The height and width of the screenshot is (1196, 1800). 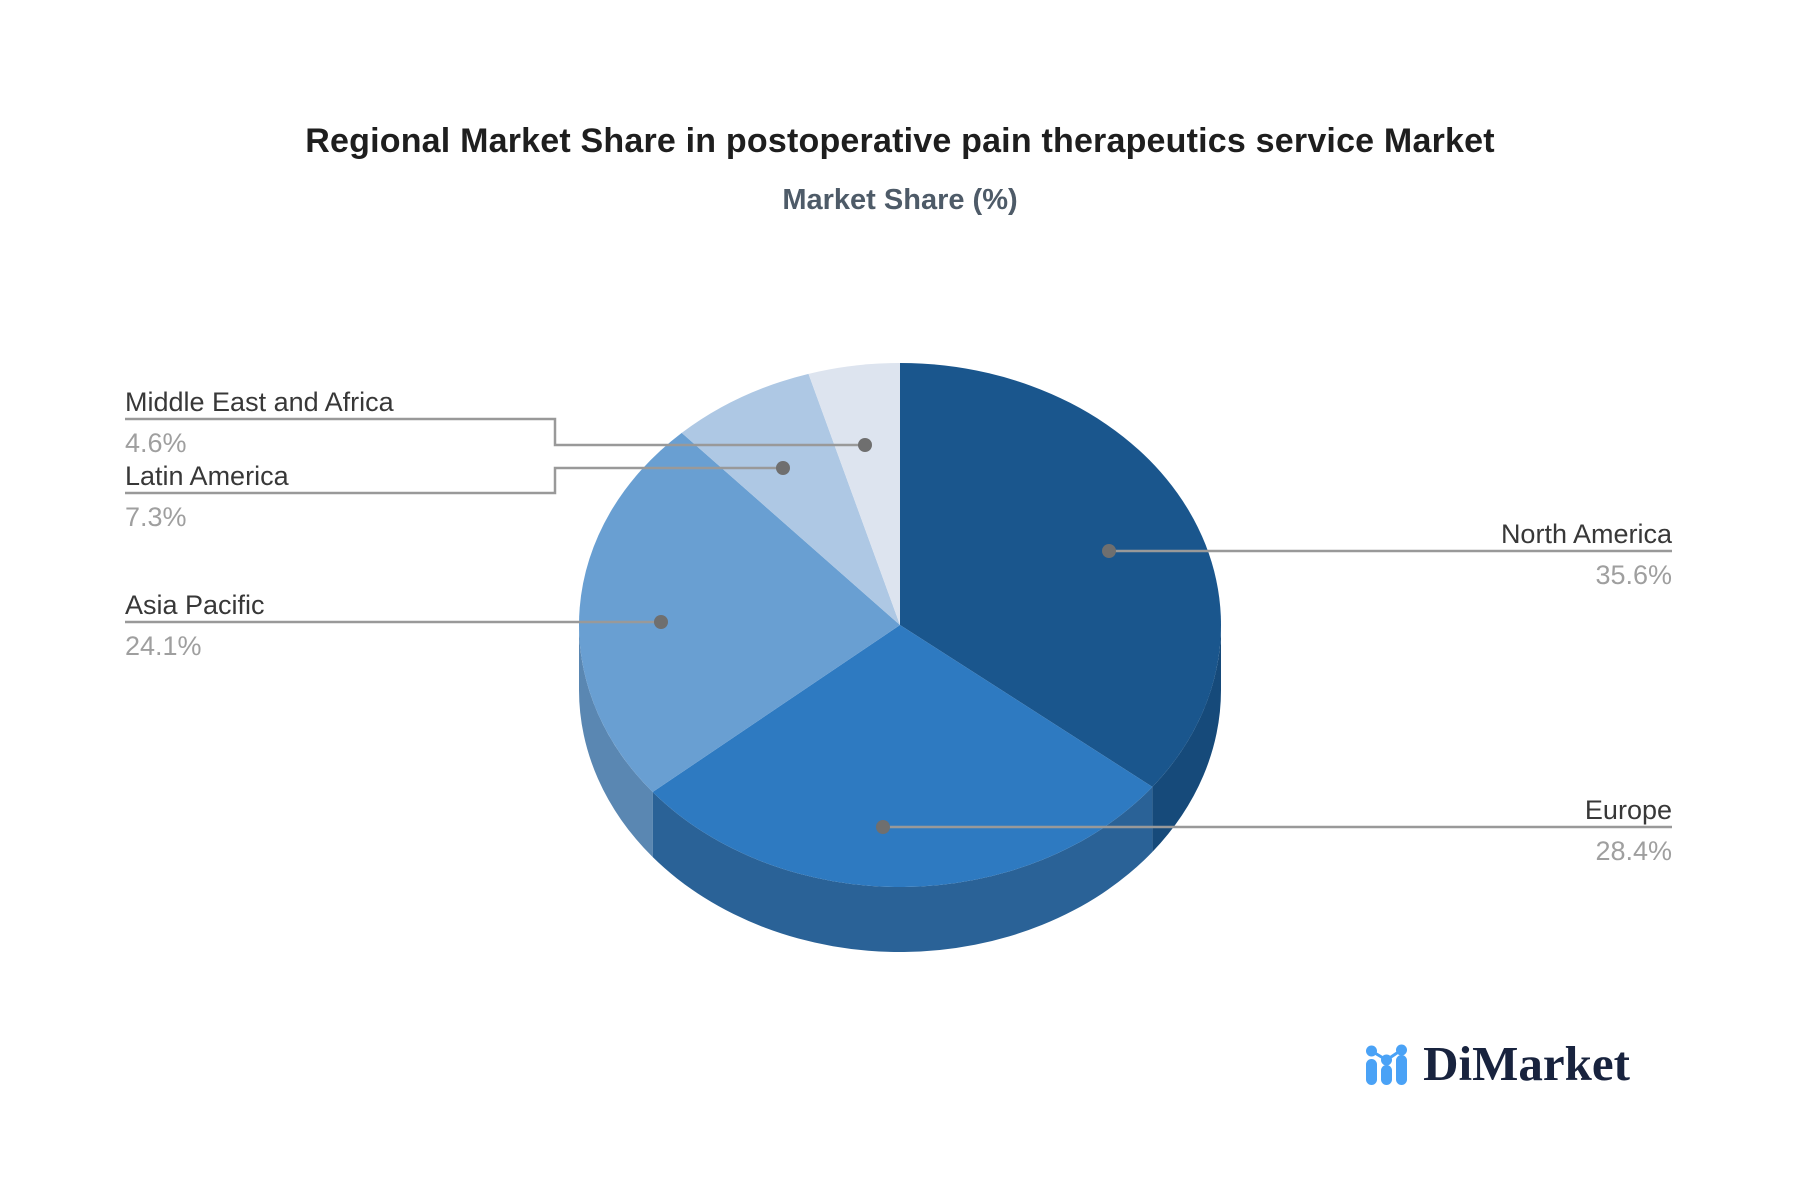 I want to click on logo: DiMarket, so click(x=1497, y=1063).